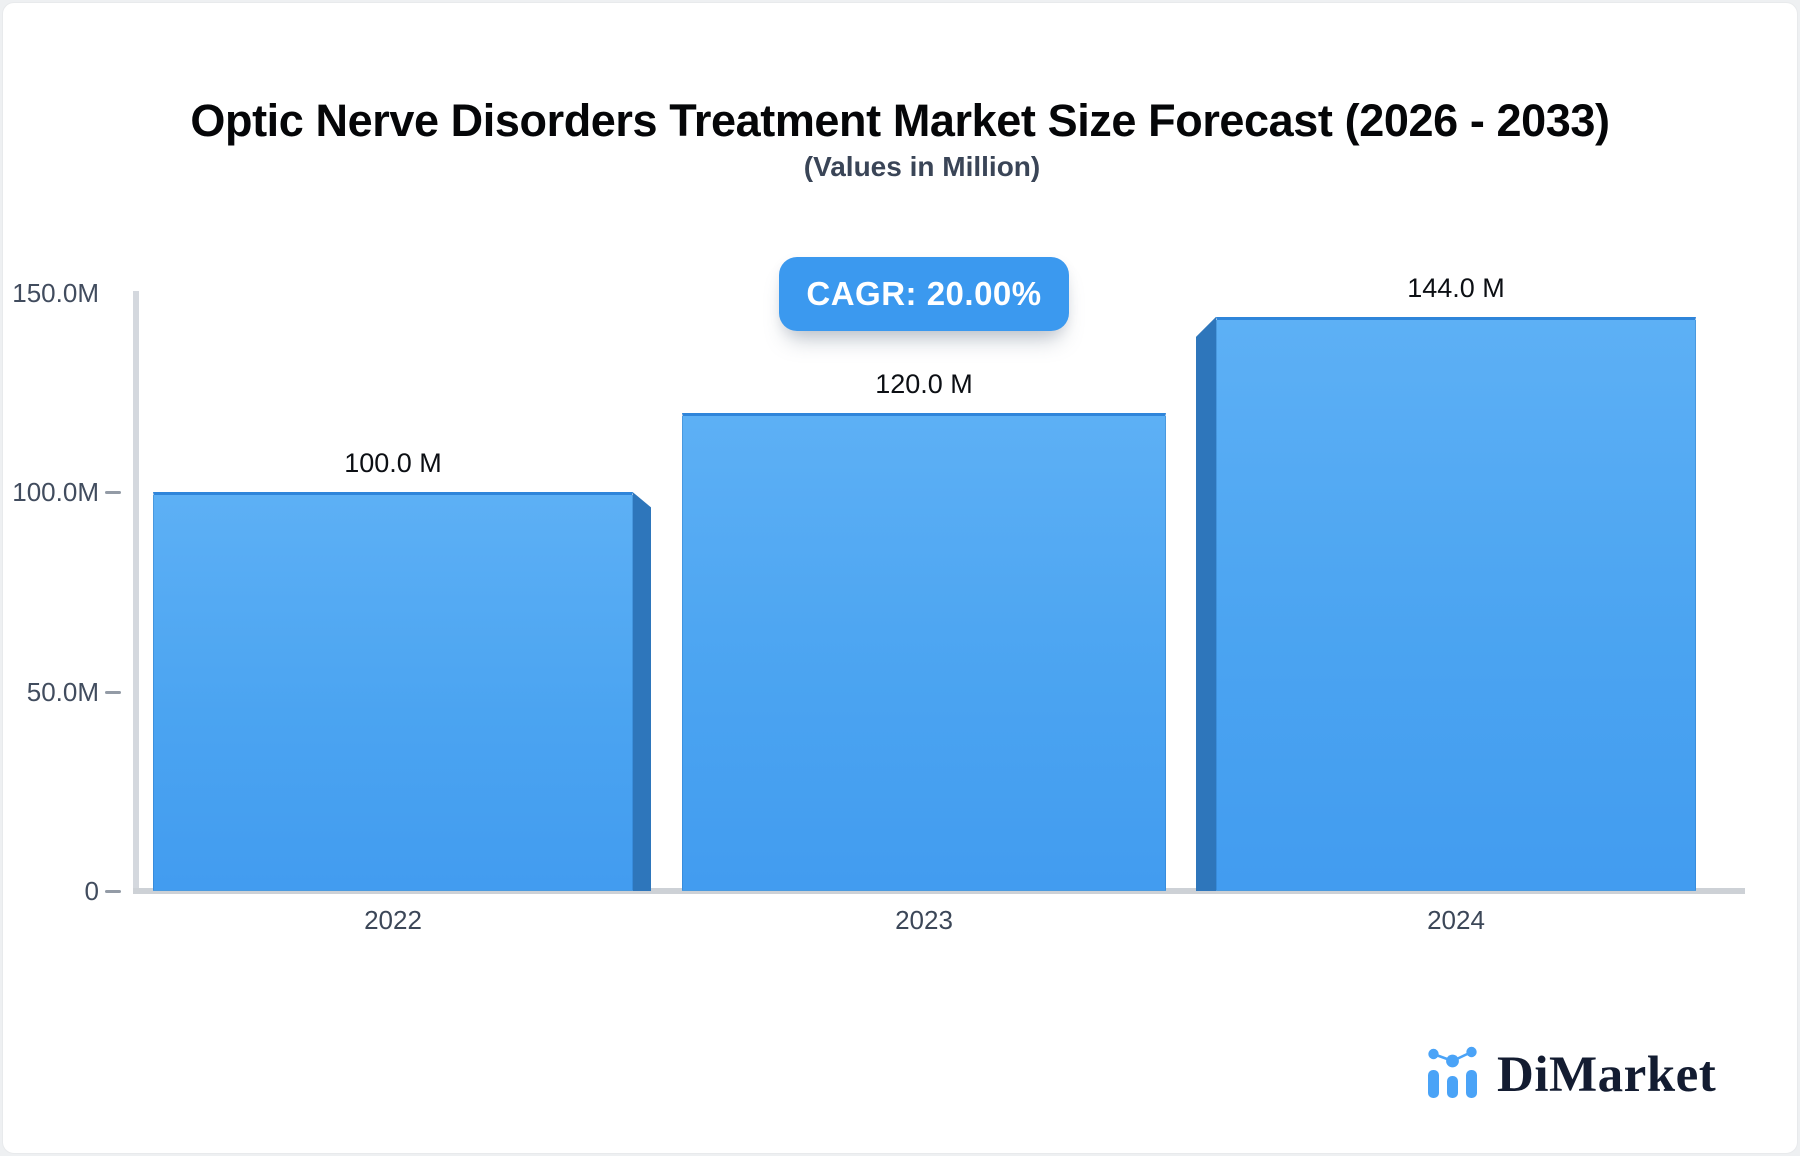 This screenshot has width=1800, height=1156. What do you see at coordinates (1456, 603) in the screenshot?
I see `bar-2024` at bounding box center [1456, 603].